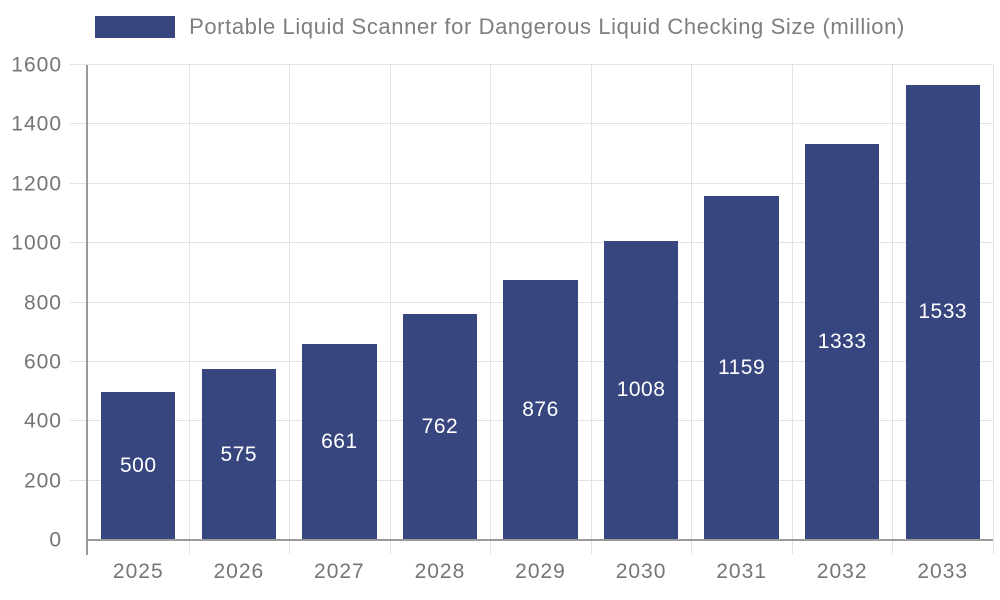 The height and width of the screenshot is (600, 1000). I want to click on bar-value-label: 1008, so click(641, 390).